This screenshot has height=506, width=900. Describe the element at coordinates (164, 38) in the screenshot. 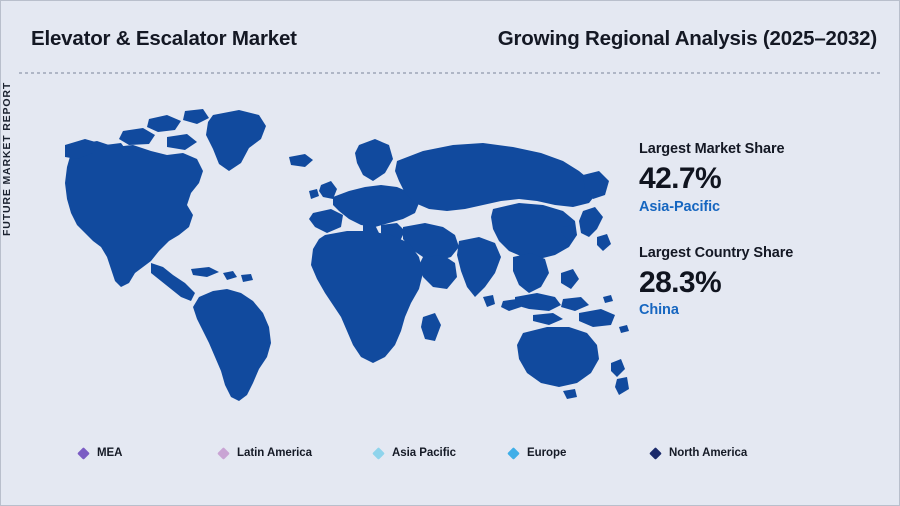

I see `page-title: Elevator & Escalator Market` at that location.